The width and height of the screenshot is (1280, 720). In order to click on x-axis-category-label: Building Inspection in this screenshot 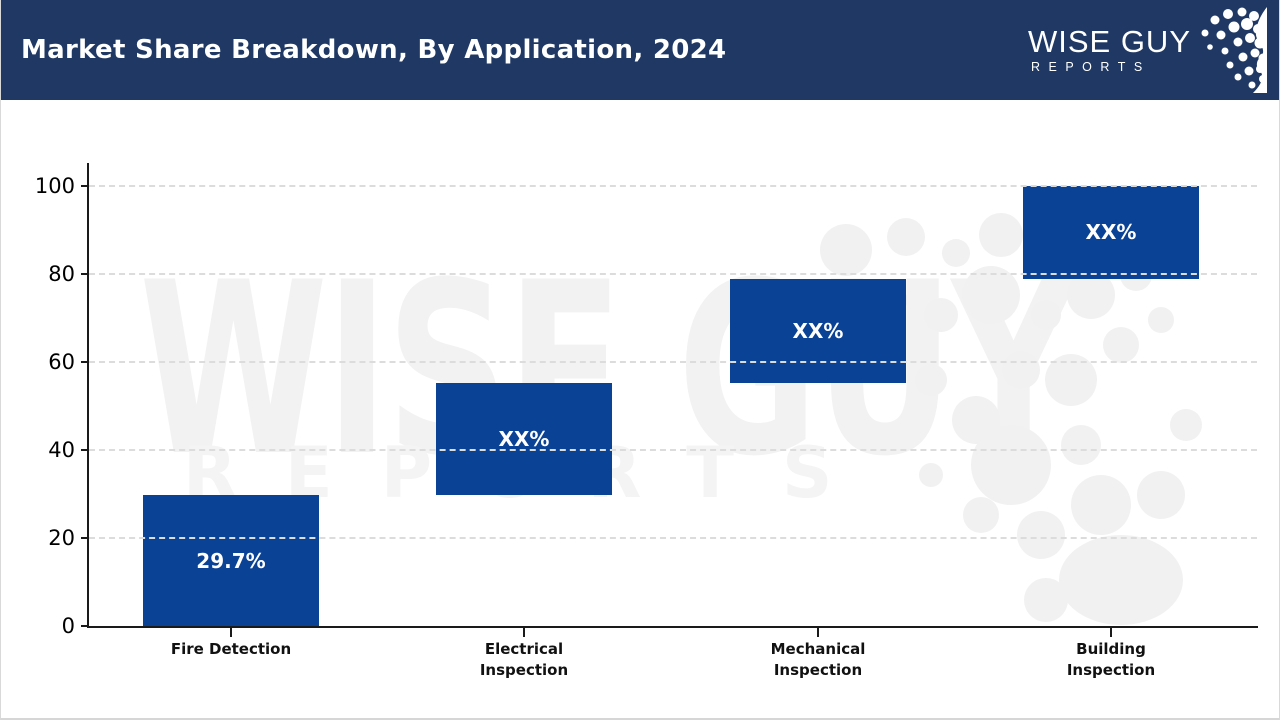, I will do `click(1111, 659)`.